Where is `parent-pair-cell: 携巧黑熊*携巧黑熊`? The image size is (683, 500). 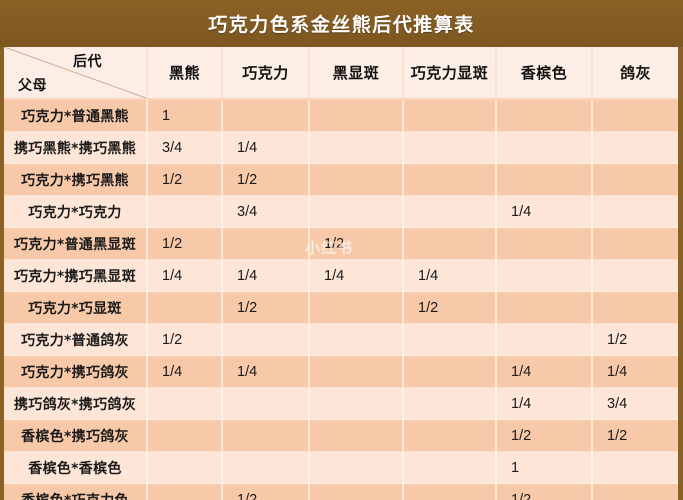
parent-pair-cell: 携巧黑熊*携巧黑熊 is located at coordinates (76, 147).